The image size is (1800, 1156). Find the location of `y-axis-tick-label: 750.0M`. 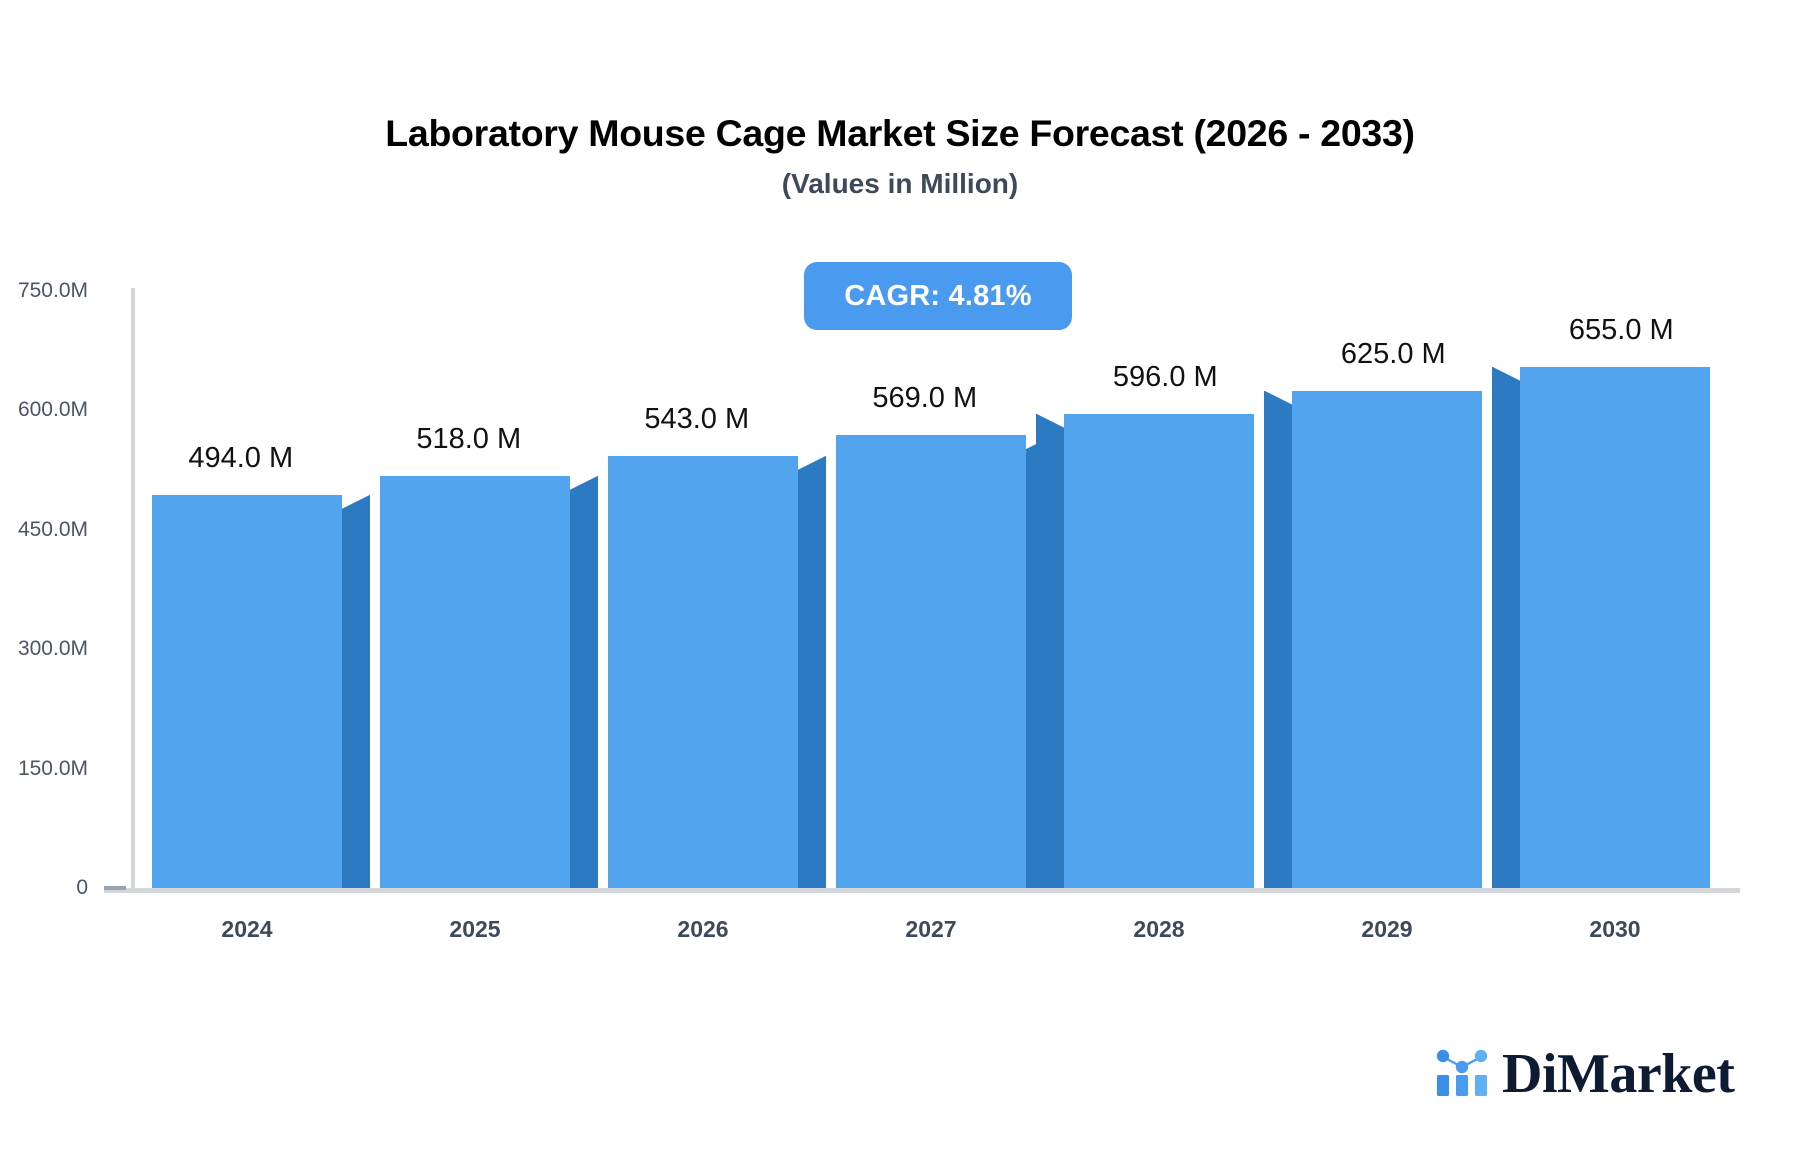

y-axis-tick-label: 750.0M is located at coordinates (52, 290).